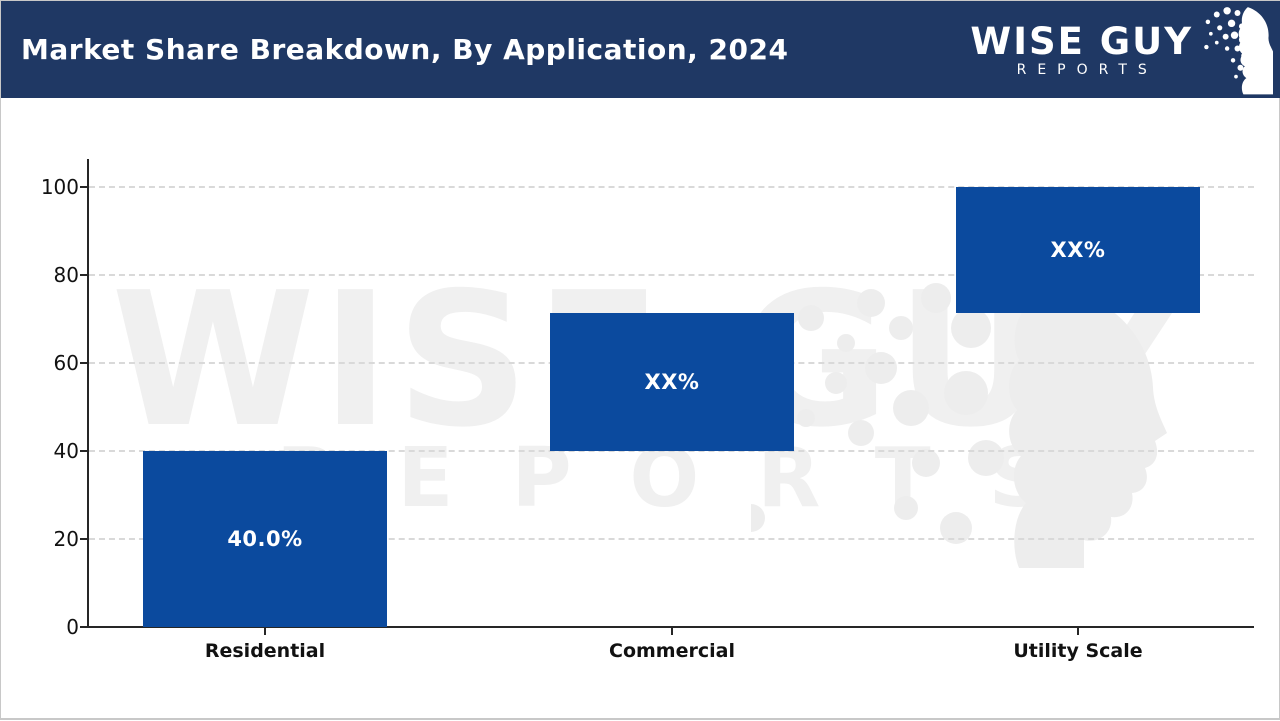 The height and width of the screenshot is (721, 1280). Describe the element at coordinates (59, 187) in the screenshot. I see `y-tick-label-100: 100` at that location.